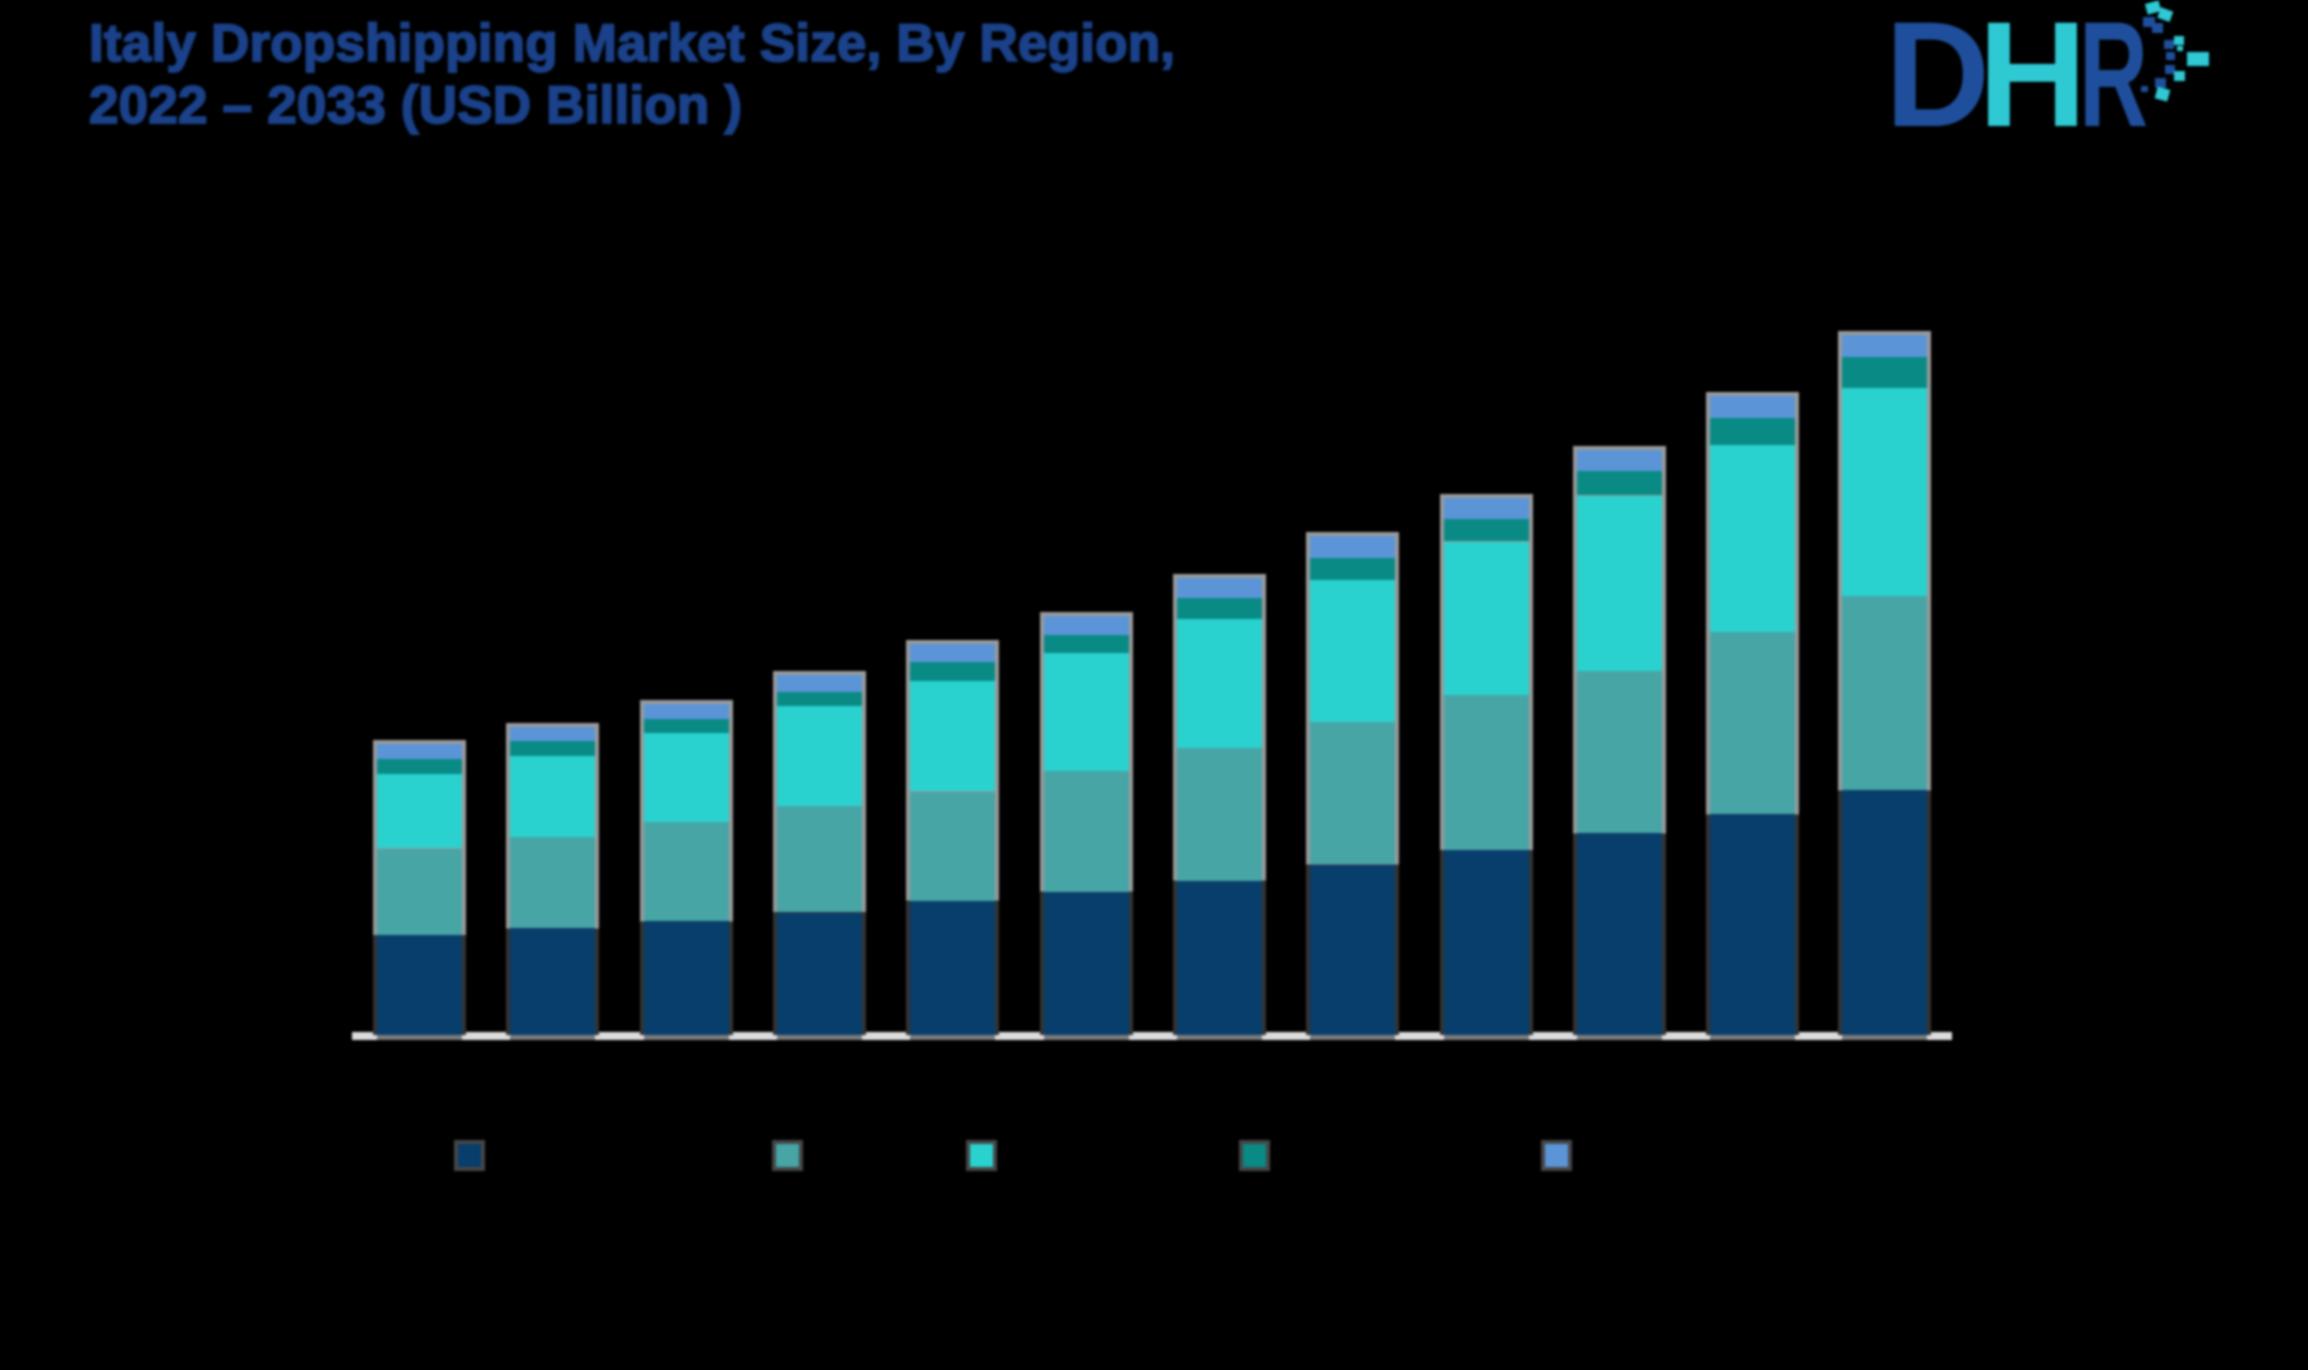 The image size is (2308, 1370). What do you see at coordinates (1938, 70) in the screenshot?
I see `svg-text: D` at bounding box center [1938, 70].